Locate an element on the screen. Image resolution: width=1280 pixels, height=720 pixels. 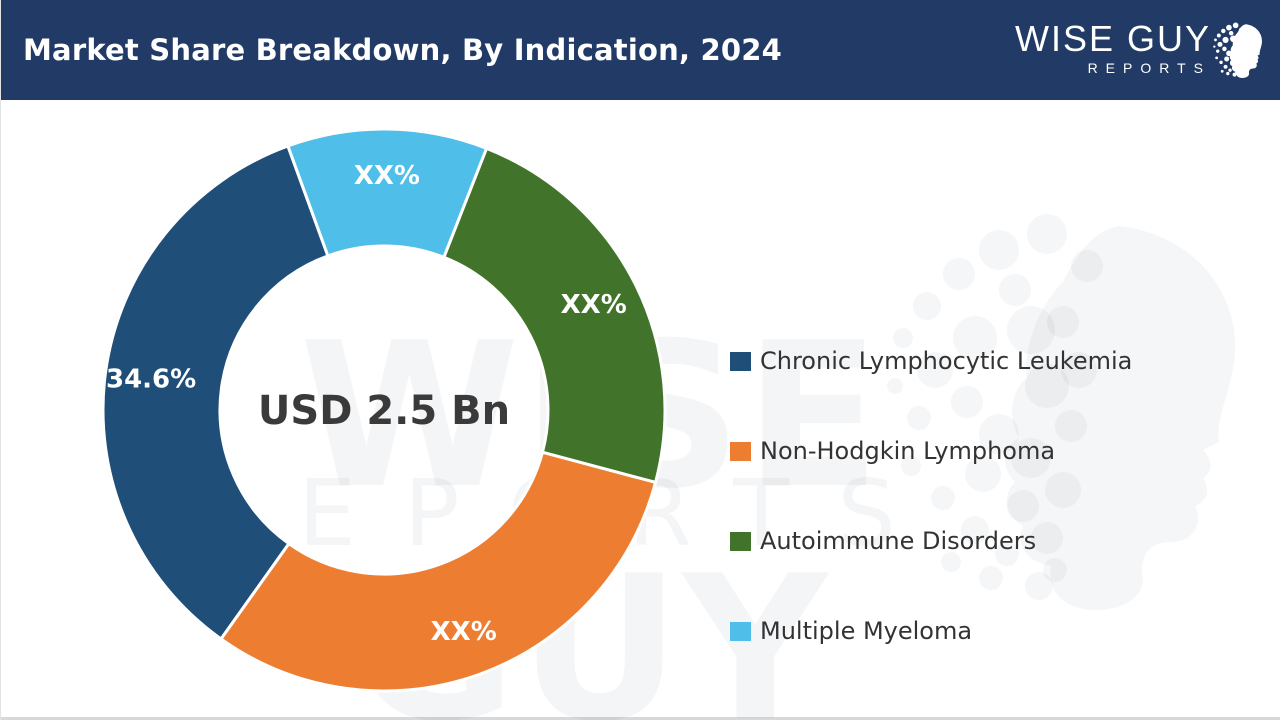
legend-label: Non-Hodgkin Lymphoma is located at coordinates (908, 451).